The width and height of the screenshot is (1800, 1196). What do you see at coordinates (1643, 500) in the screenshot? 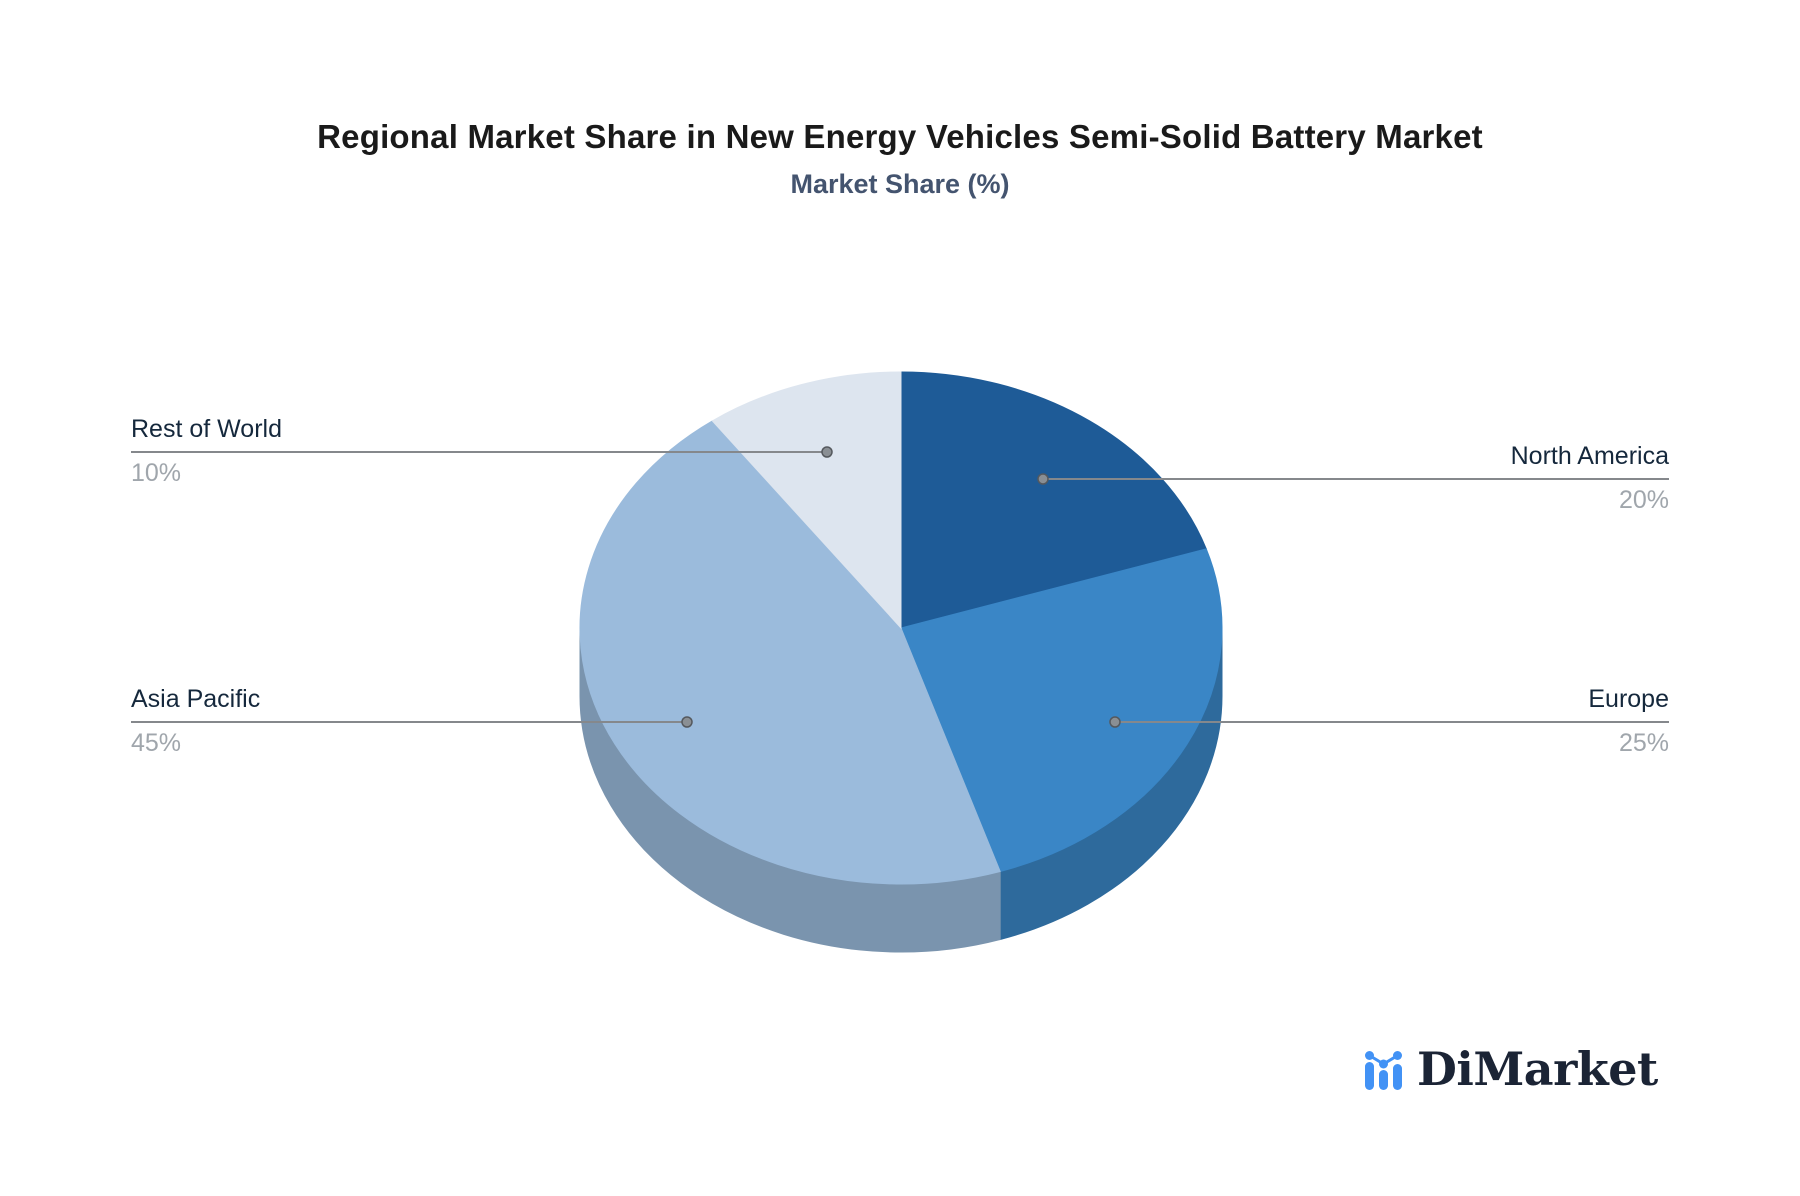
I see `value-north-america: 20%` at bounding box center [1643, 500].